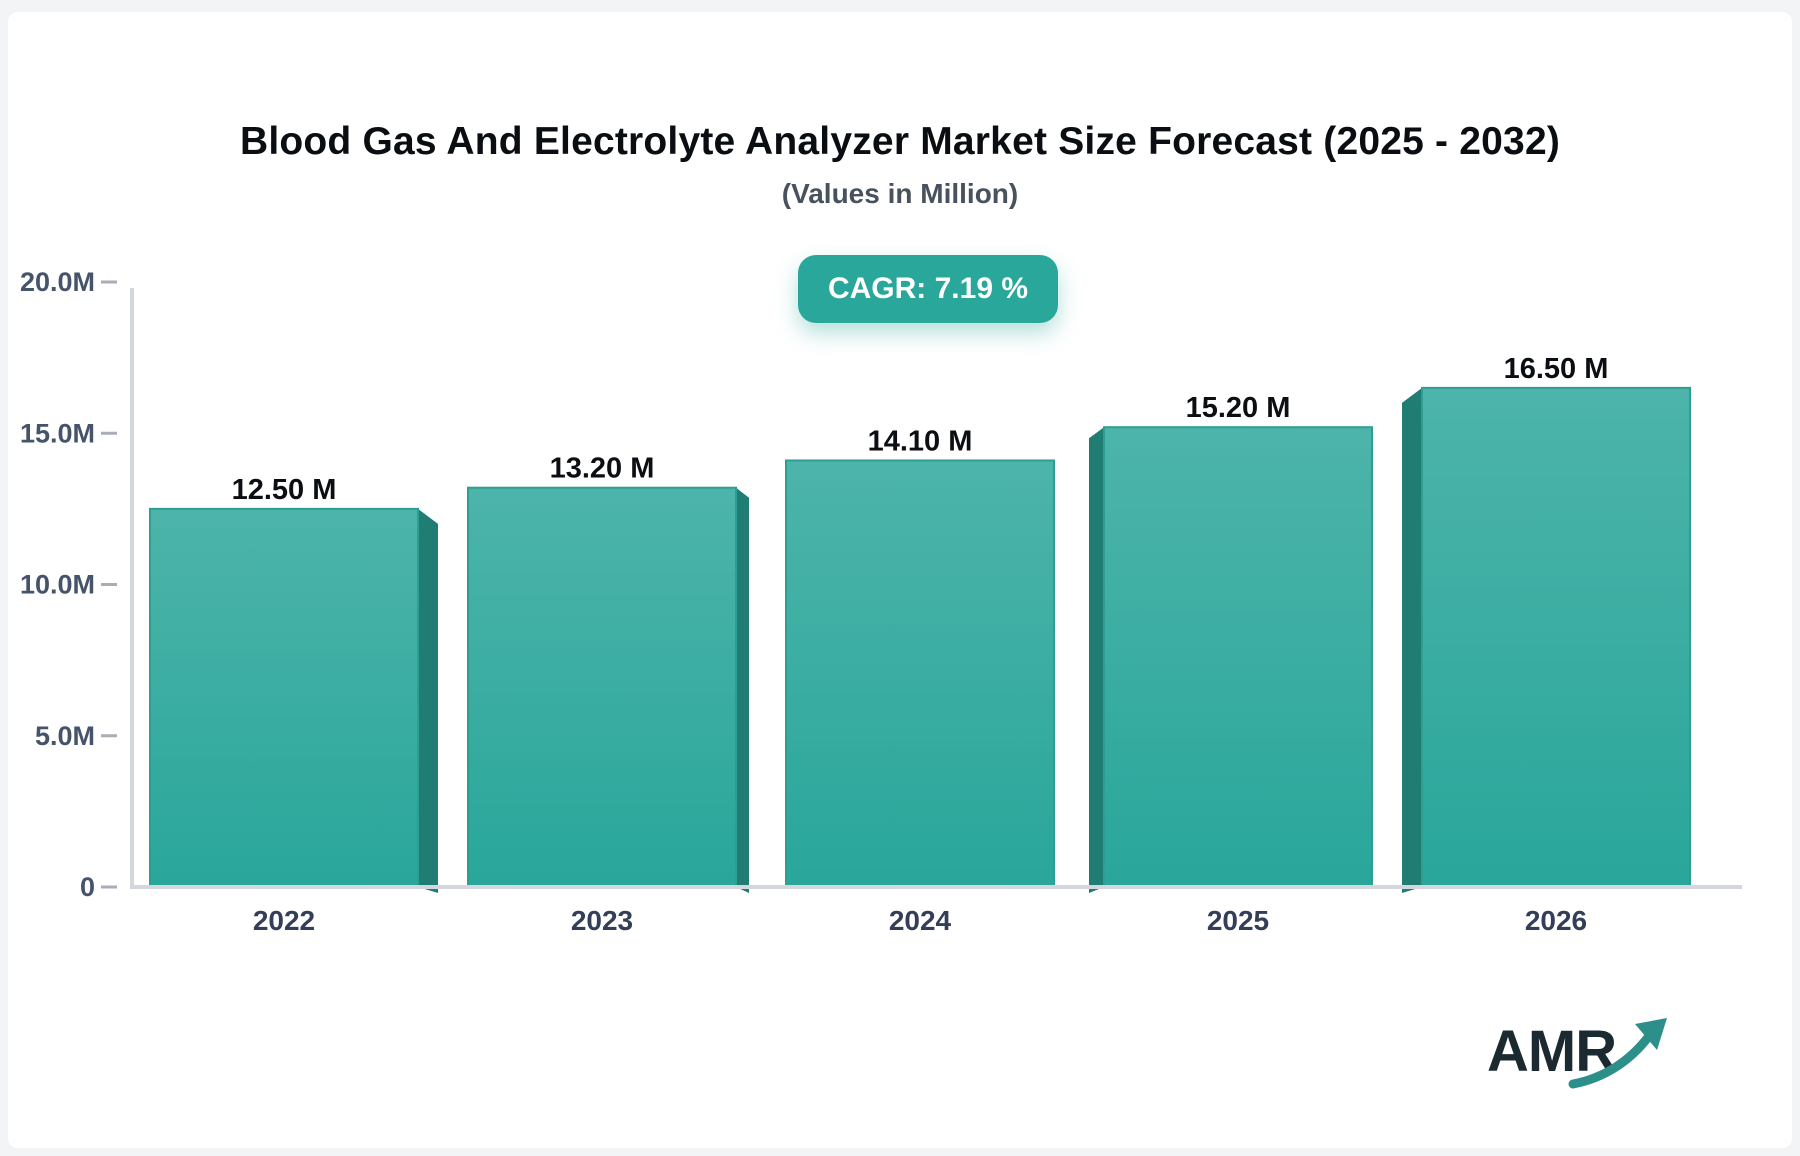 This screenshot has height=1156, width=1800. What do you see at coordinates (57, 585) in the screenshot?
I see `y-tick-label-10.0M: 10.0M` at bounding box center [57, 585].